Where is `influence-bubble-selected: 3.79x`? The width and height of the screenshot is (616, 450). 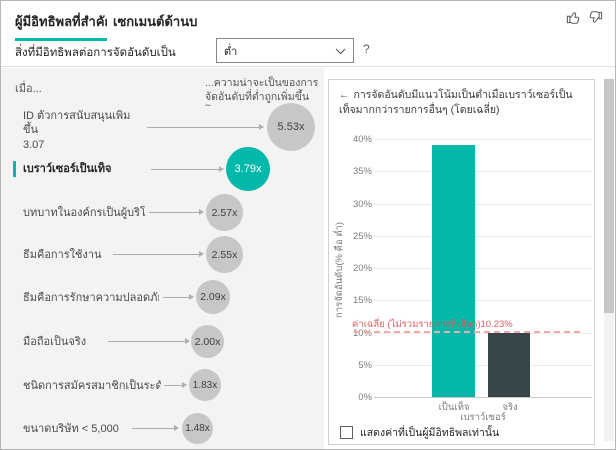 influence-bubble-selected: 3.79x is located at coordinates (248, 169).